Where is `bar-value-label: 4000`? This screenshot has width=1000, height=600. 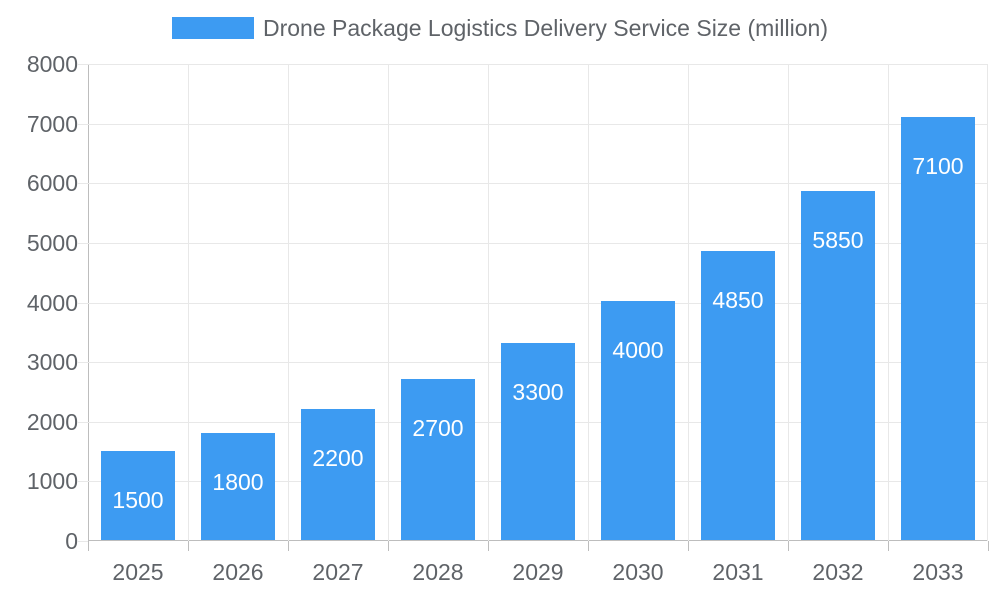
bar-value-label: 4000 is located at coordinates (638, 350).